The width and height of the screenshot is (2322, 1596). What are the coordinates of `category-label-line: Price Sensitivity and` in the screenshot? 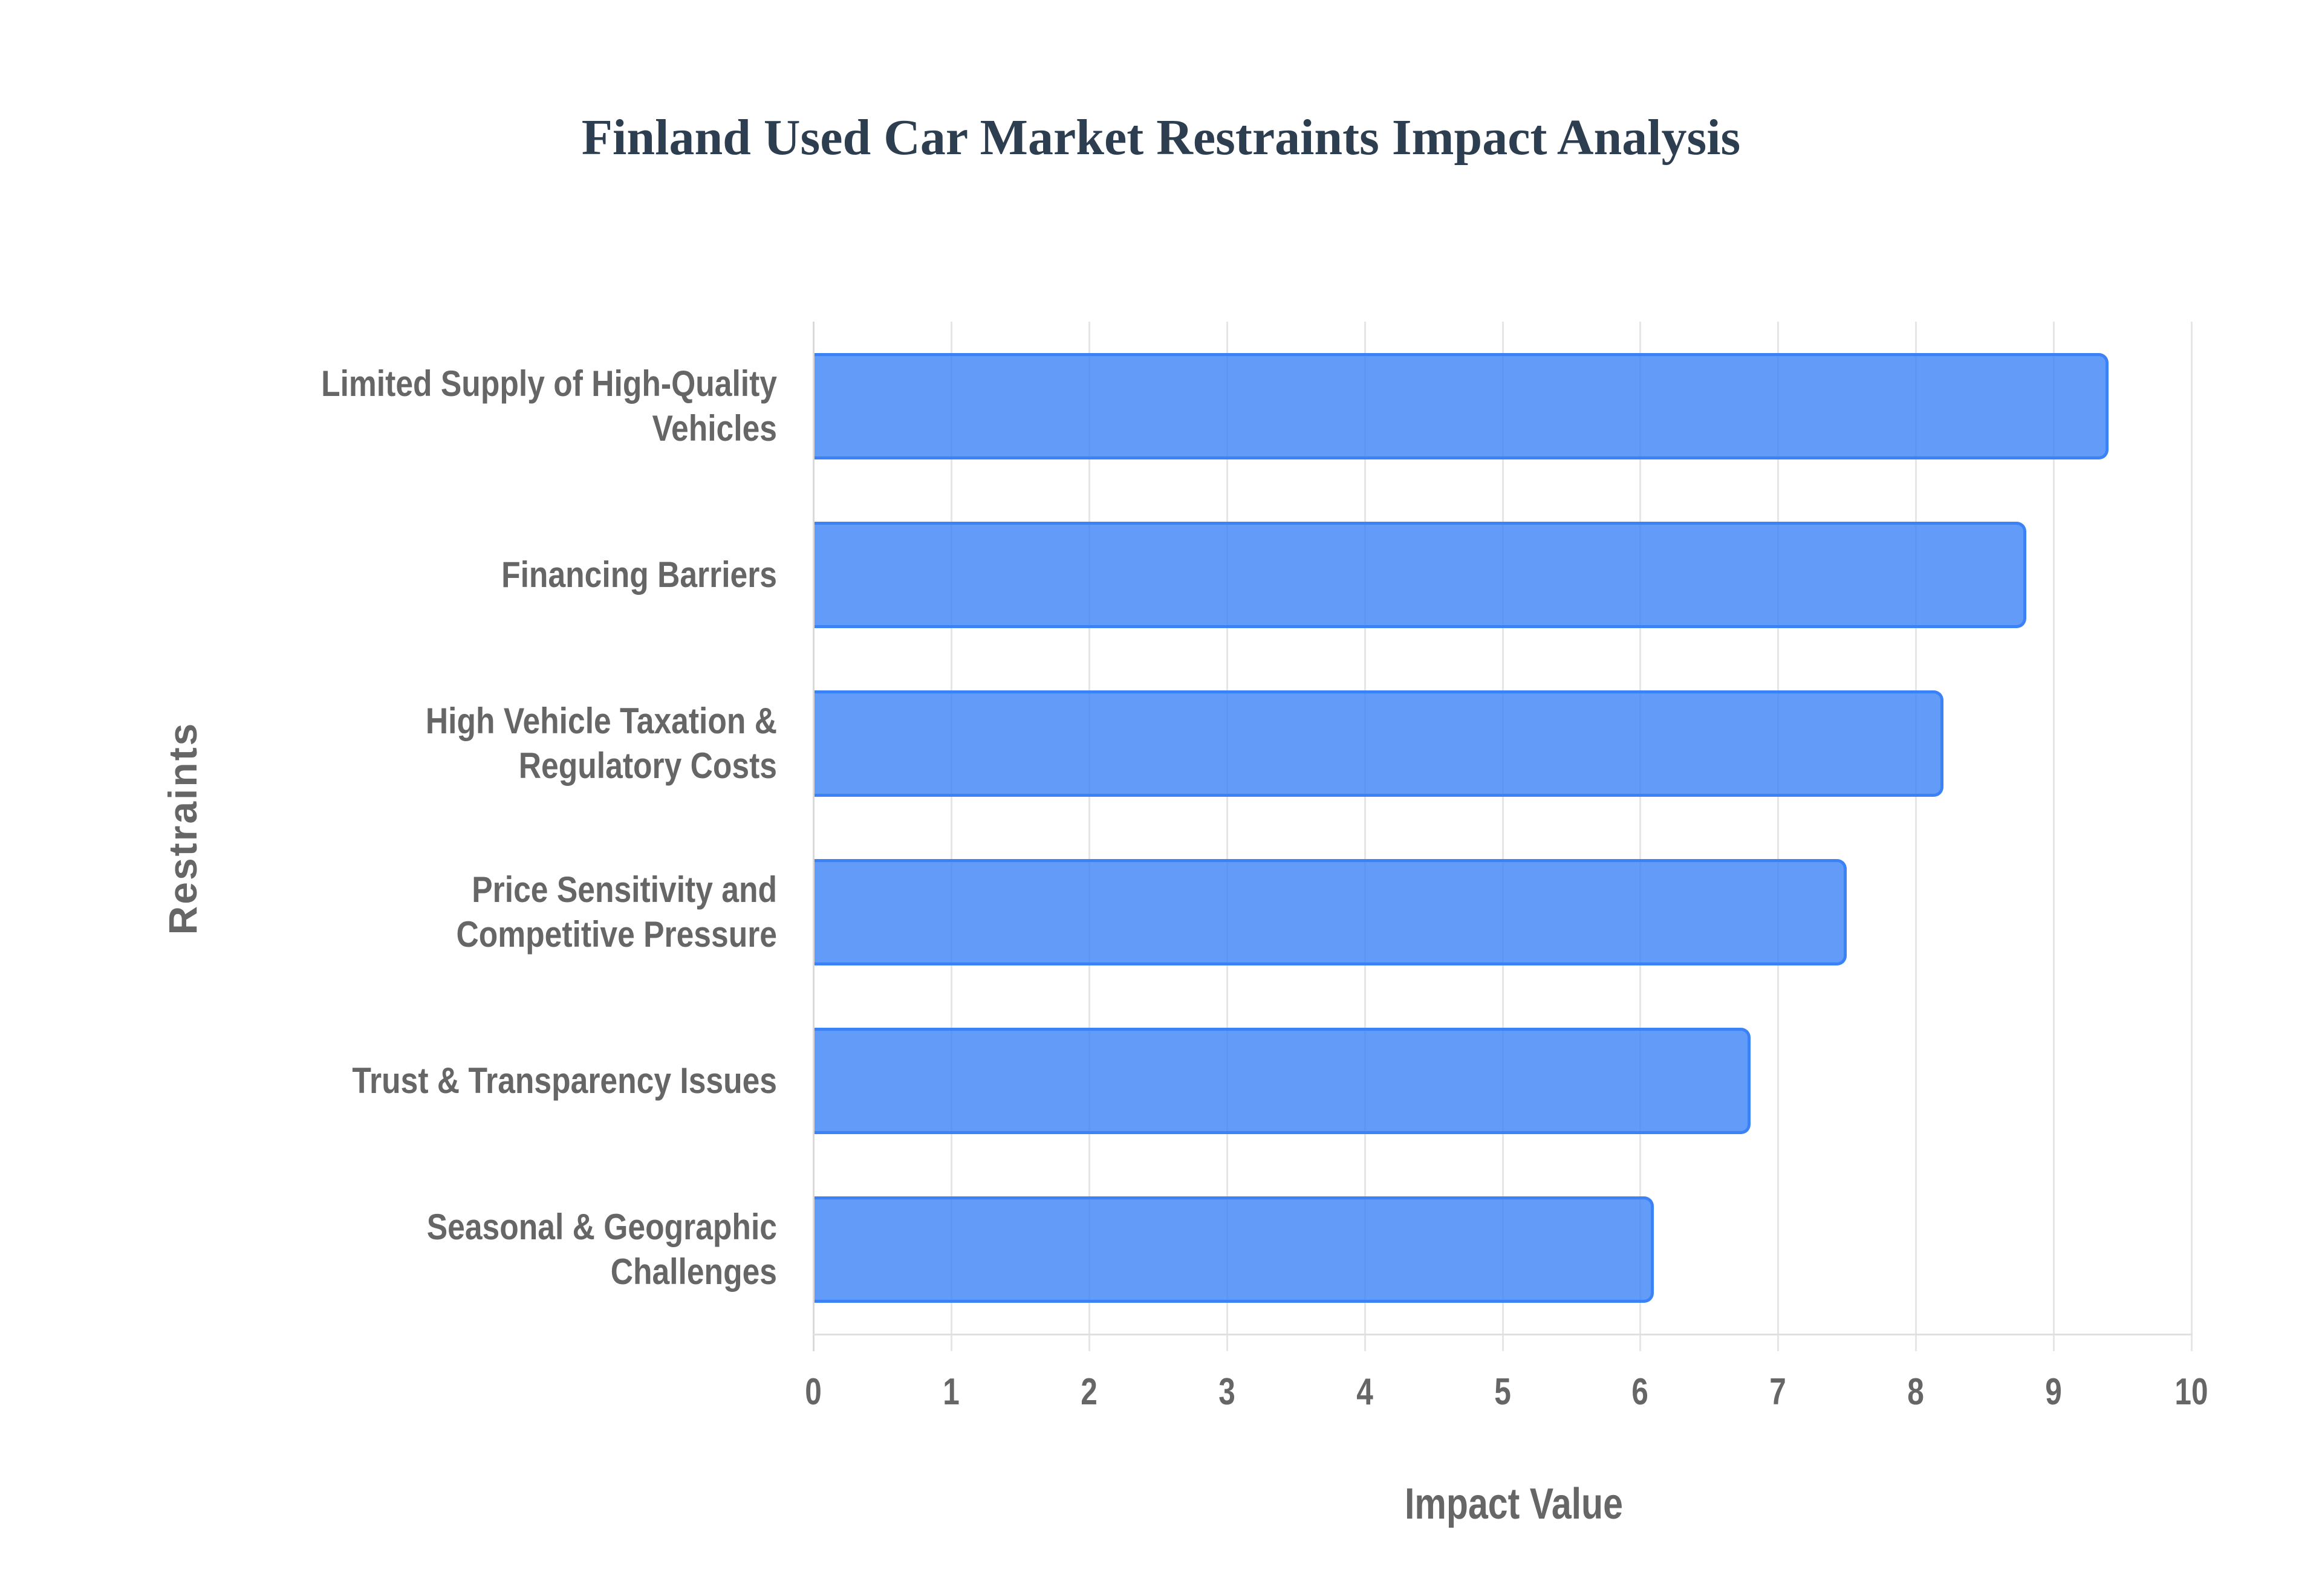 It's located at (624, 889).